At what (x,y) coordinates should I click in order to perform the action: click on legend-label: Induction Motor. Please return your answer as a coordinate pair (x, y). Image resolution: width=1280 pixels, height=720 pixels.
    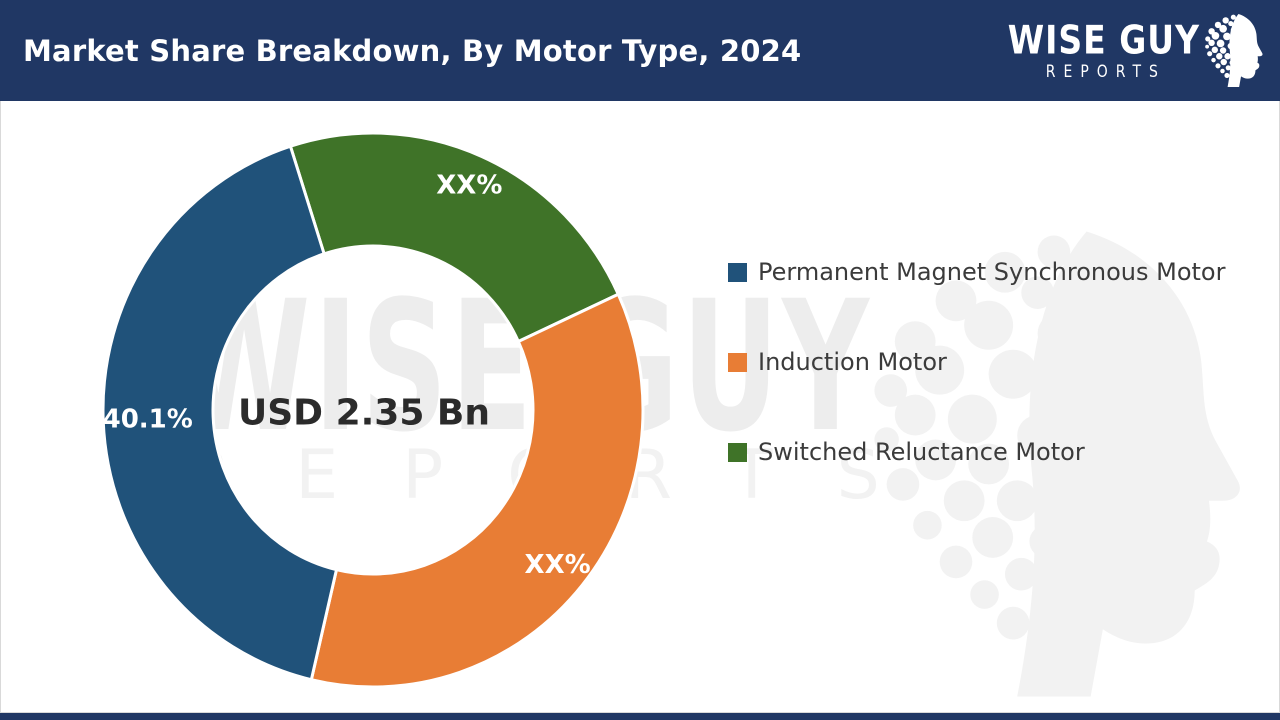
    Looking at the image, I should click on (852, 362).